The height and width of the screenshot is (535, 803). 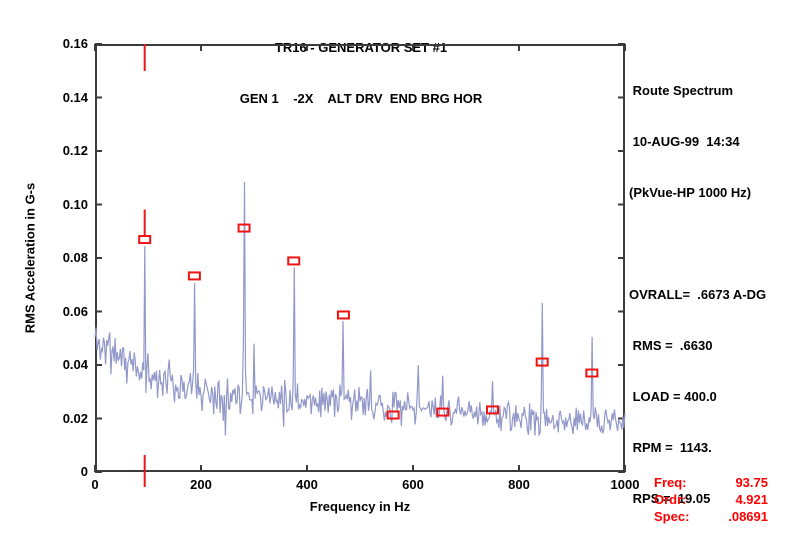 I want to click on info-line: RMS = .6630, so click(x=671, y=345).